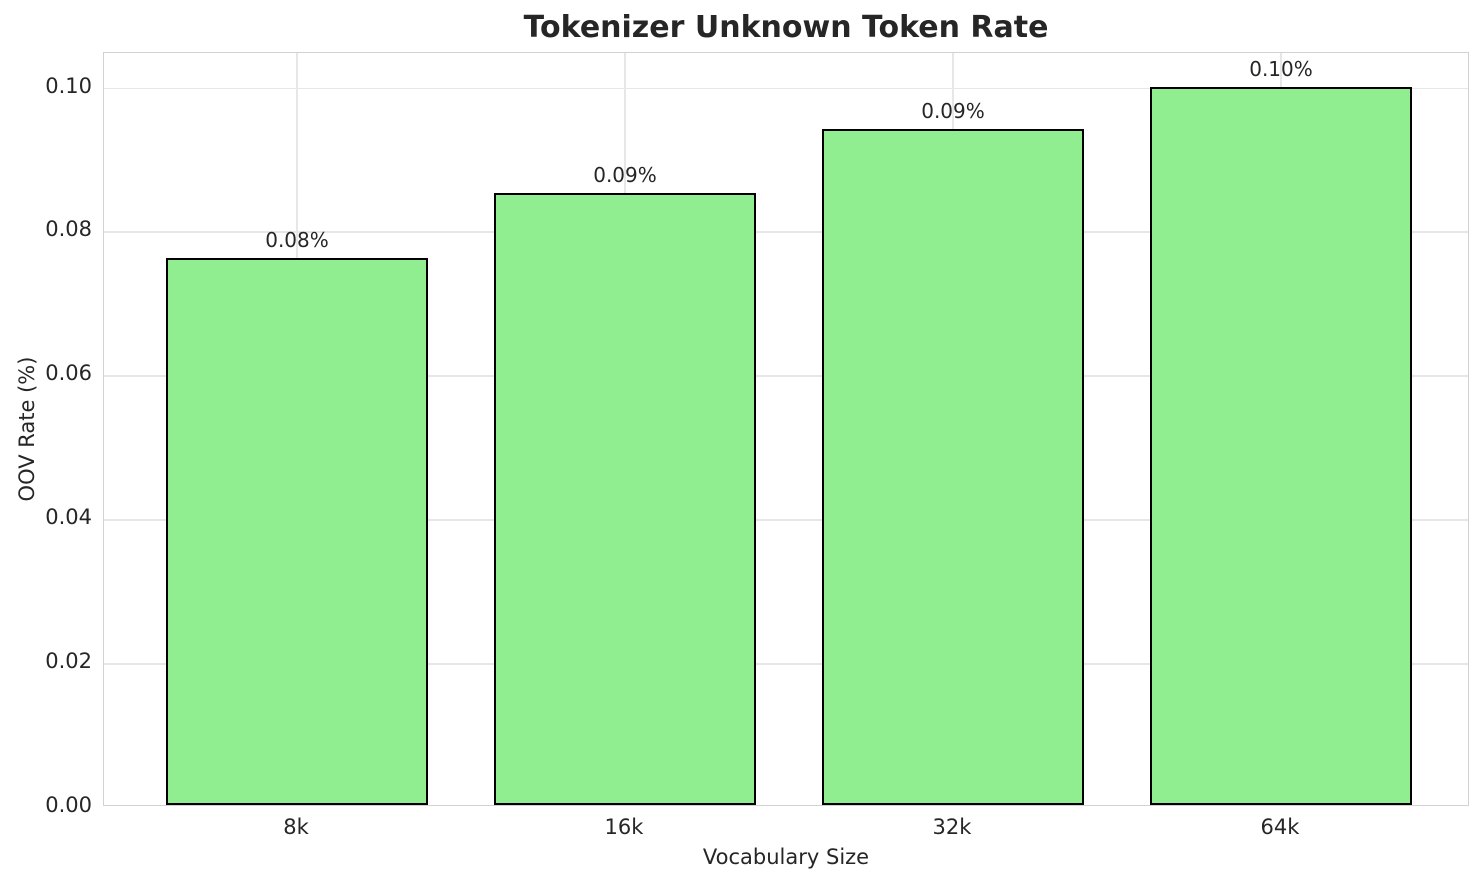  Describe the element at coordinates (1280, 827) in the screenshot. I see `x-tick-label: 64k` at that location.